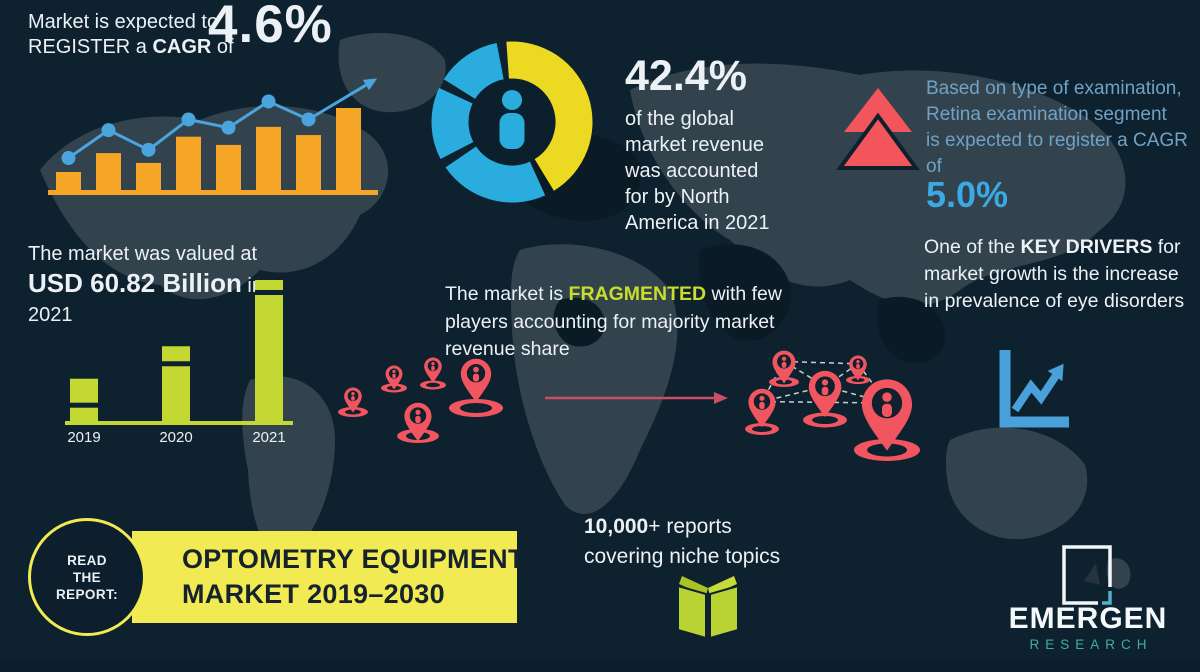 This screenshot has width=1200, height=672. What do you see at coordinates (1088, 618) in the screenshot?
I see `brand-name: EMERGEN` at bounding box center [1088, 618].